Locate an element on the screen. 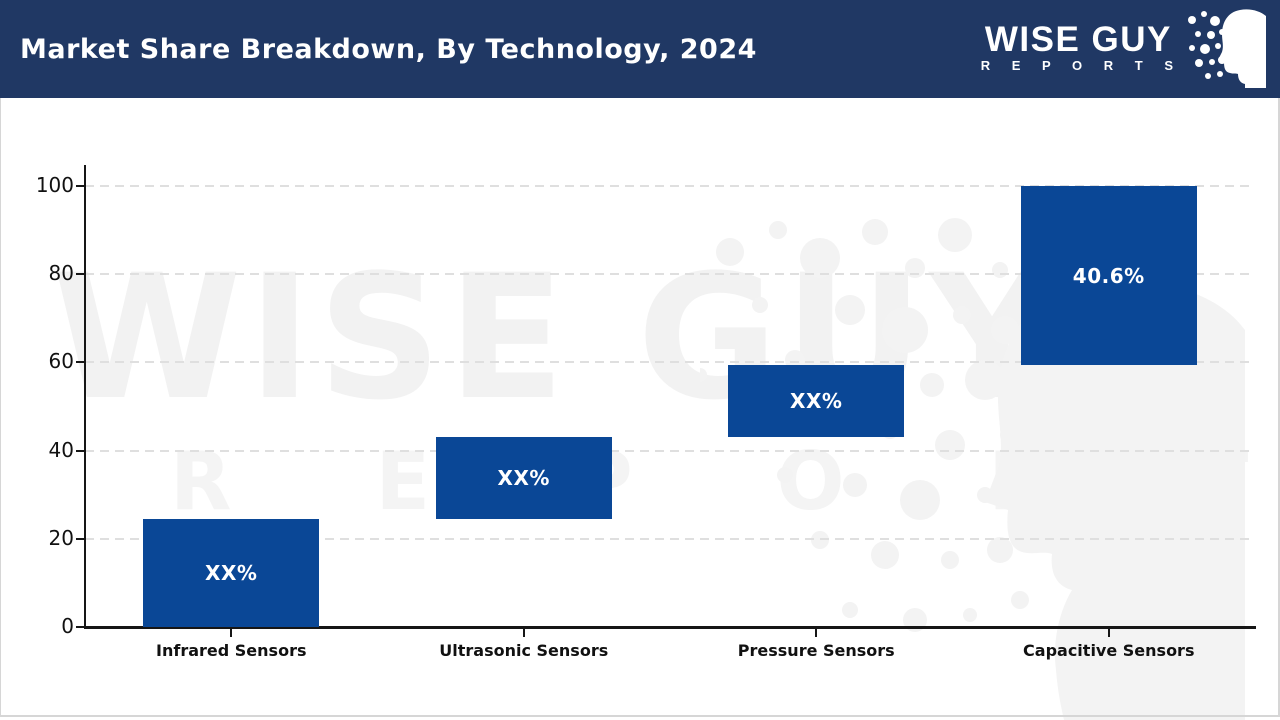  x-axis-label: Pressure Sensors is located at coordinates (816, 650).